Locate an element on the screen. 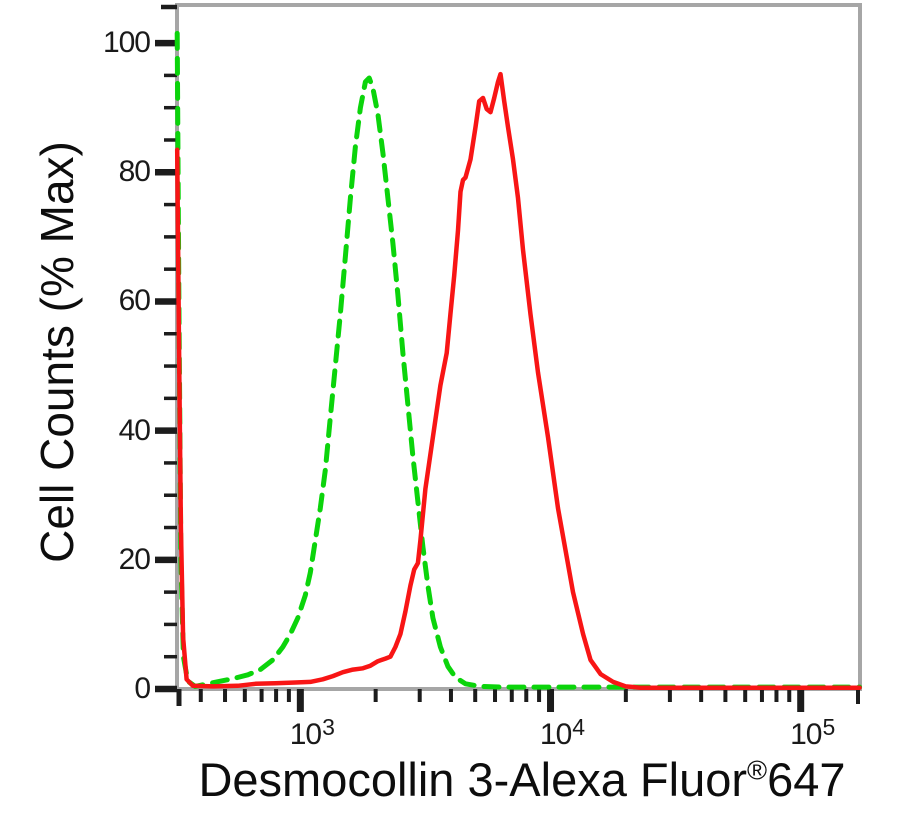 Image resolution: width=914 pixels, height=832 pixels. y-tick-label: 100 is located at coordinates (126, 43).